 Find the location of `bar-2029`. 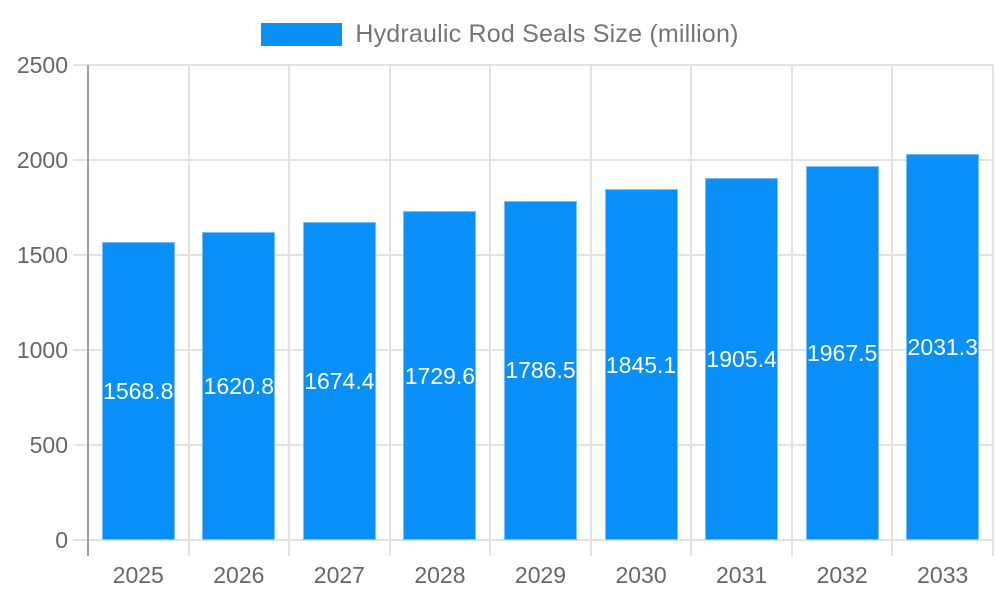

bar-2029 is located at coordinates (540, 370).